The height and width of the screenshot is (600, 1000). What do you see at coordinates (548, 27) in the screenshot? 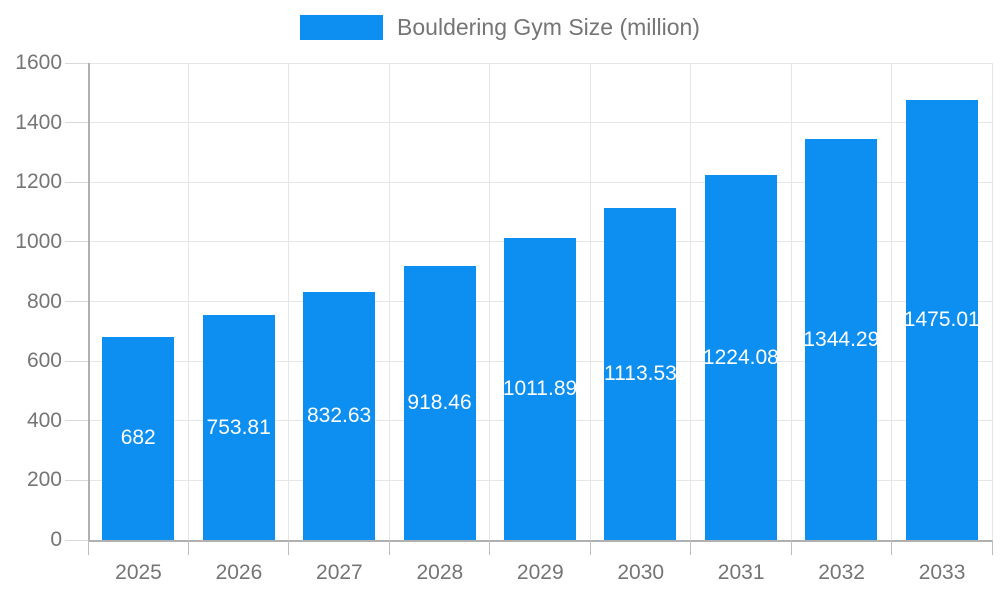
I see `legend-label: Bouldering Gym Size (million)` at bounding box center [548, 27].